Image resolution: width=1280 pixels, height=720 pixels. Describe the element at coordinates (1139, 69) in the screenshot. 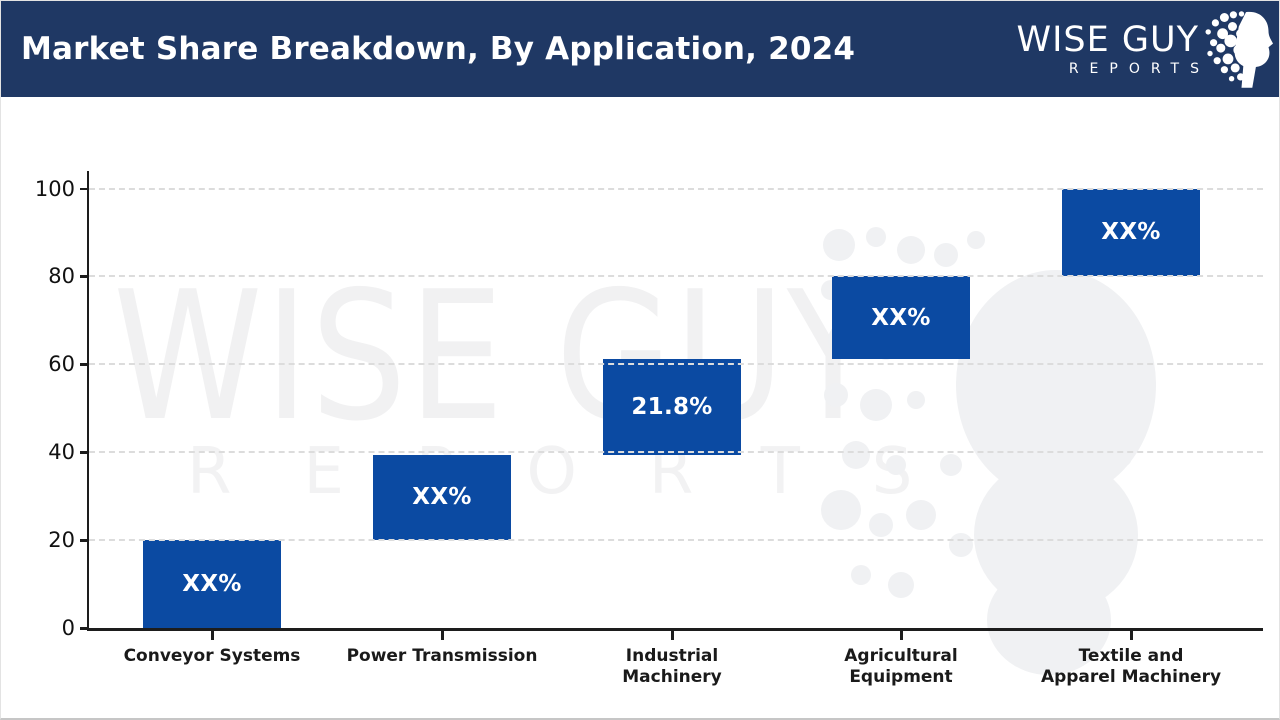

I see `logo-subtitle: REPORTS` at that location.